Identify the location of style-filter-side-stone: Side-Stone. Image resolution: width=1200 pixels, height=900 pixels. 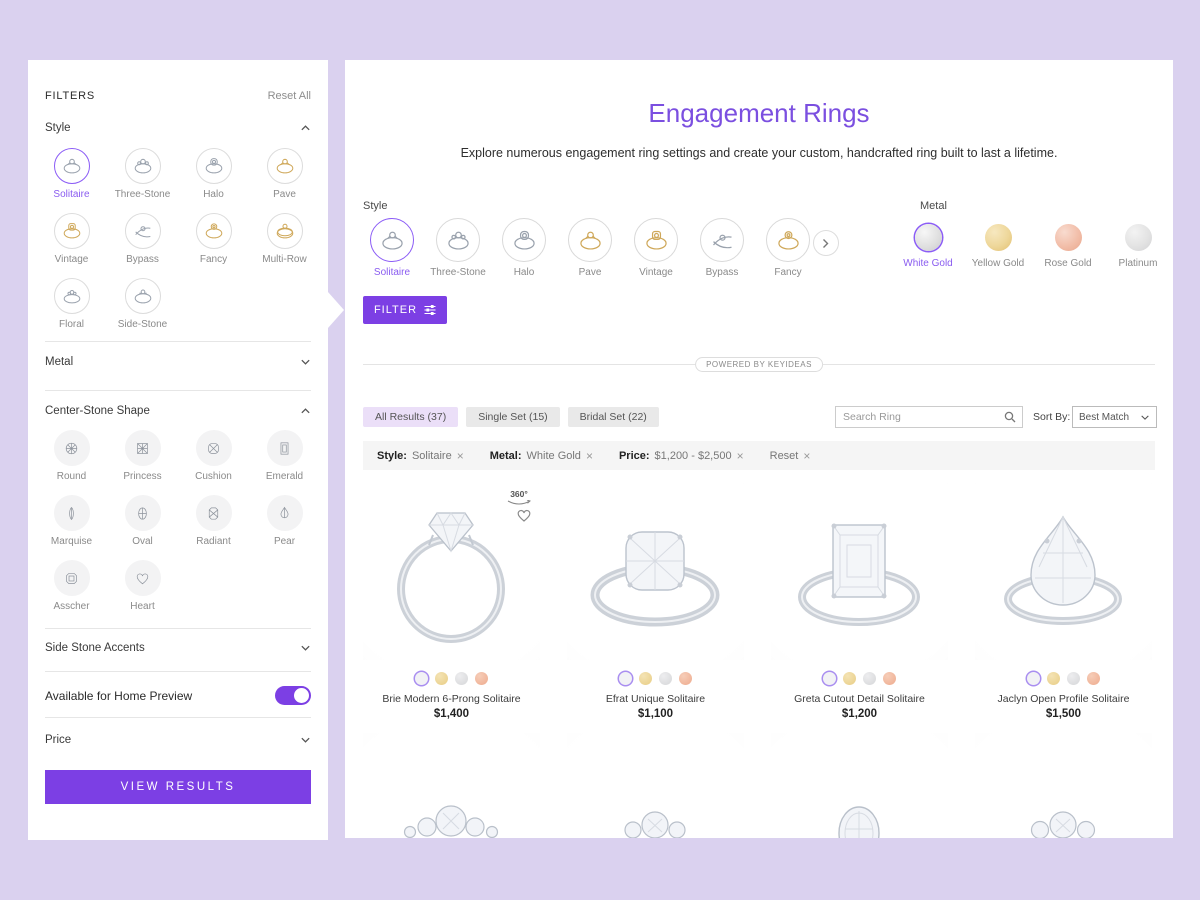
(142, 304).